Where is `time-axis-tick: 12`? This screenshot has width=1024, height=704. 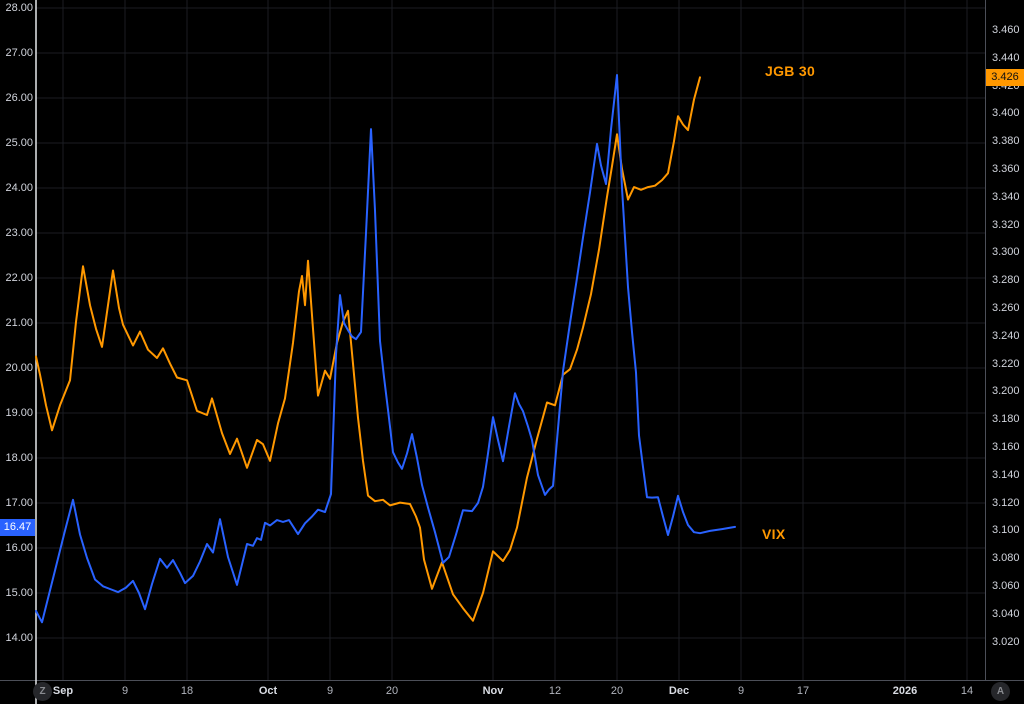 time-axis-tick: 12 is located at coordinates (555, 691).